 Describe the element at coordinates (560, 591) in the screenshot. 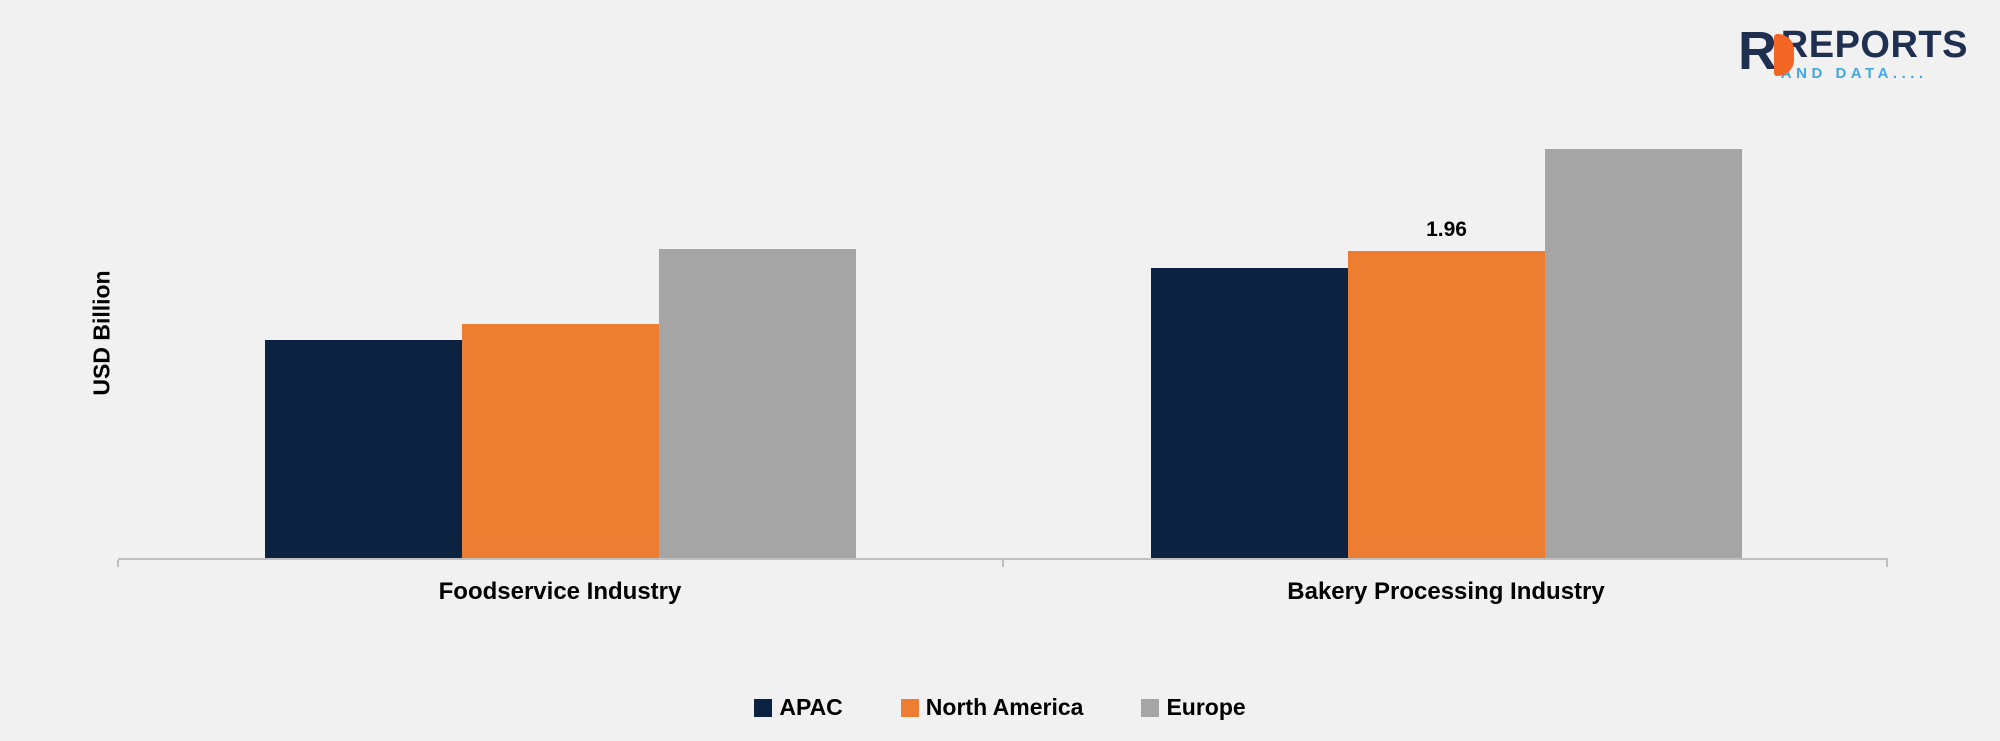

I see `category-label: Foodservice Industry` at that location.